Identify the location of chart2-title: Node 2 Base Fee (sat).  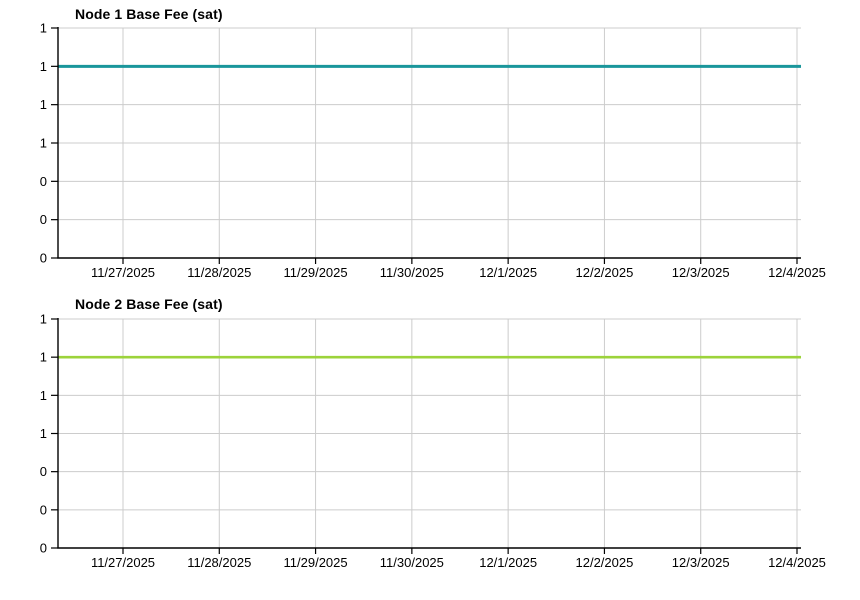
(149, 304).